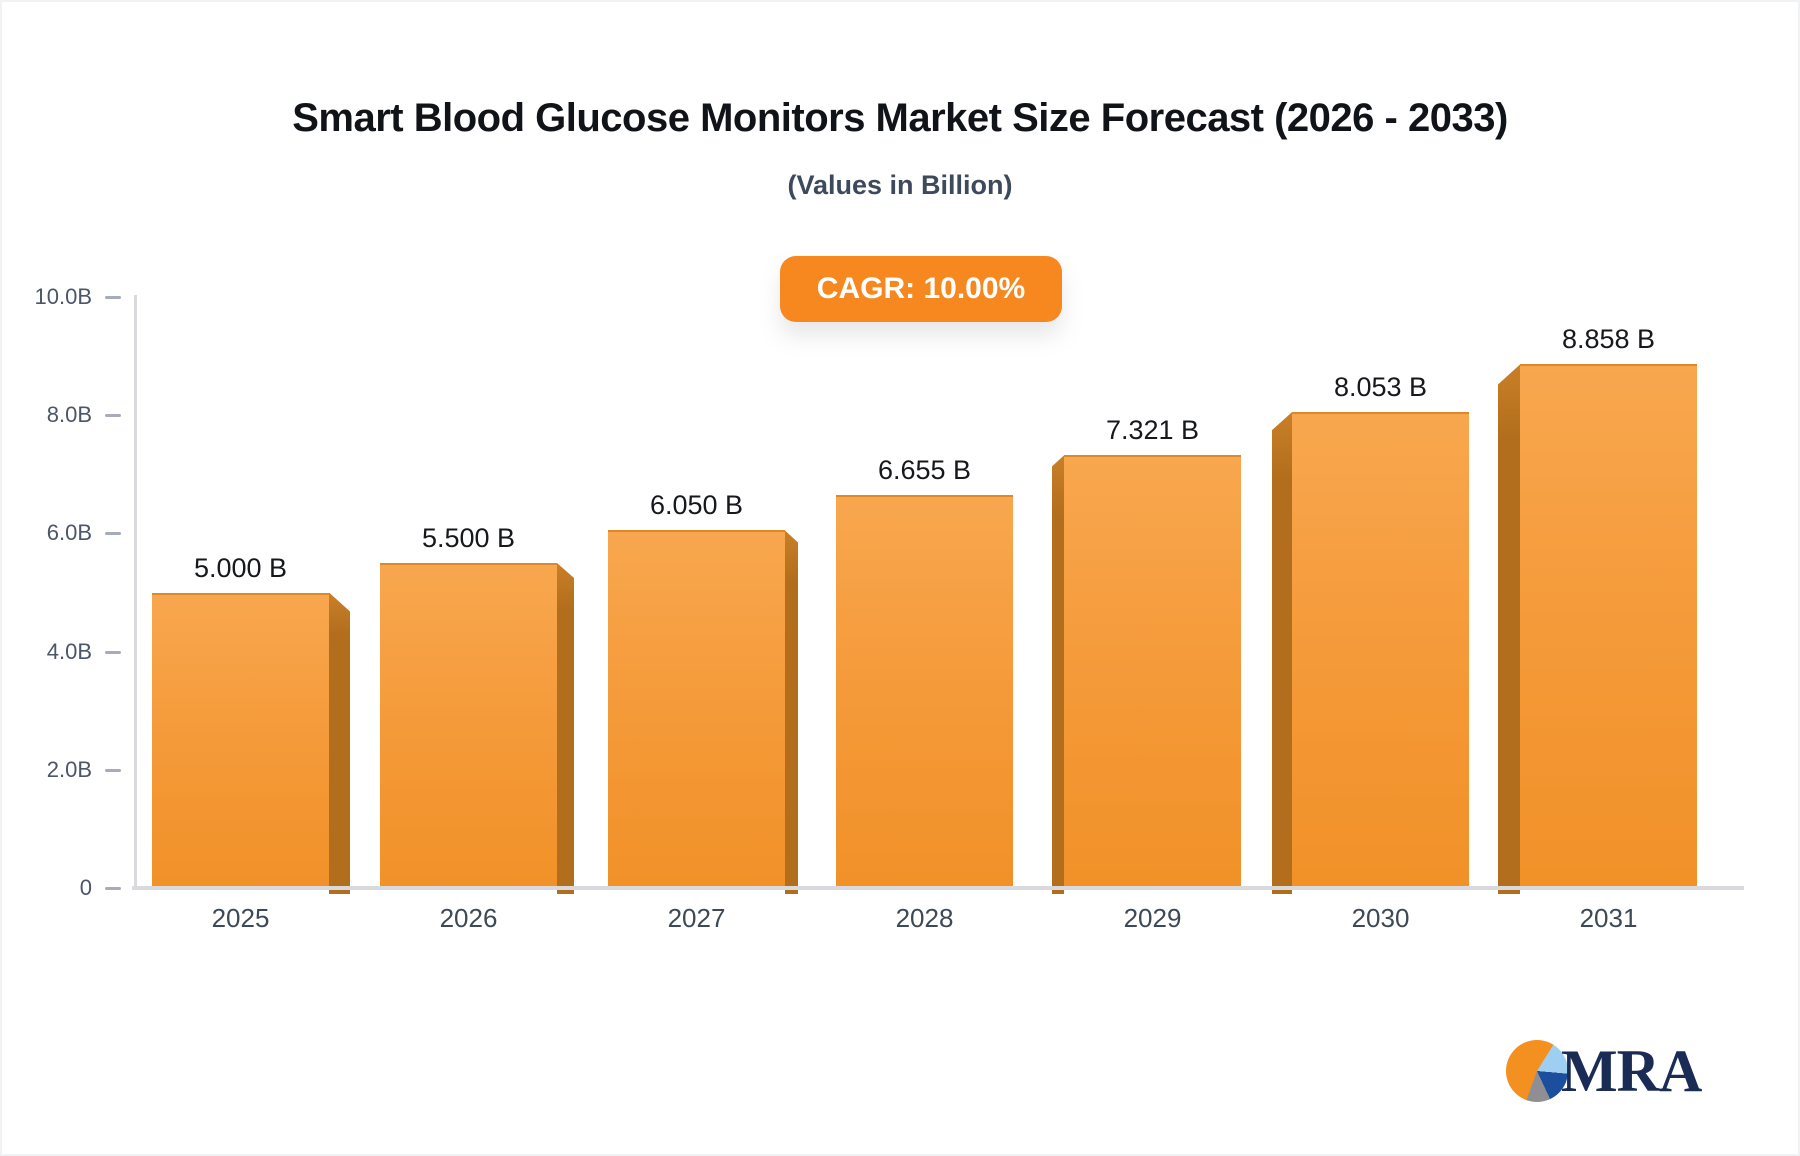  I want to click on cagr-badge-label: CAGR: 10.00%, so click(921, 288).